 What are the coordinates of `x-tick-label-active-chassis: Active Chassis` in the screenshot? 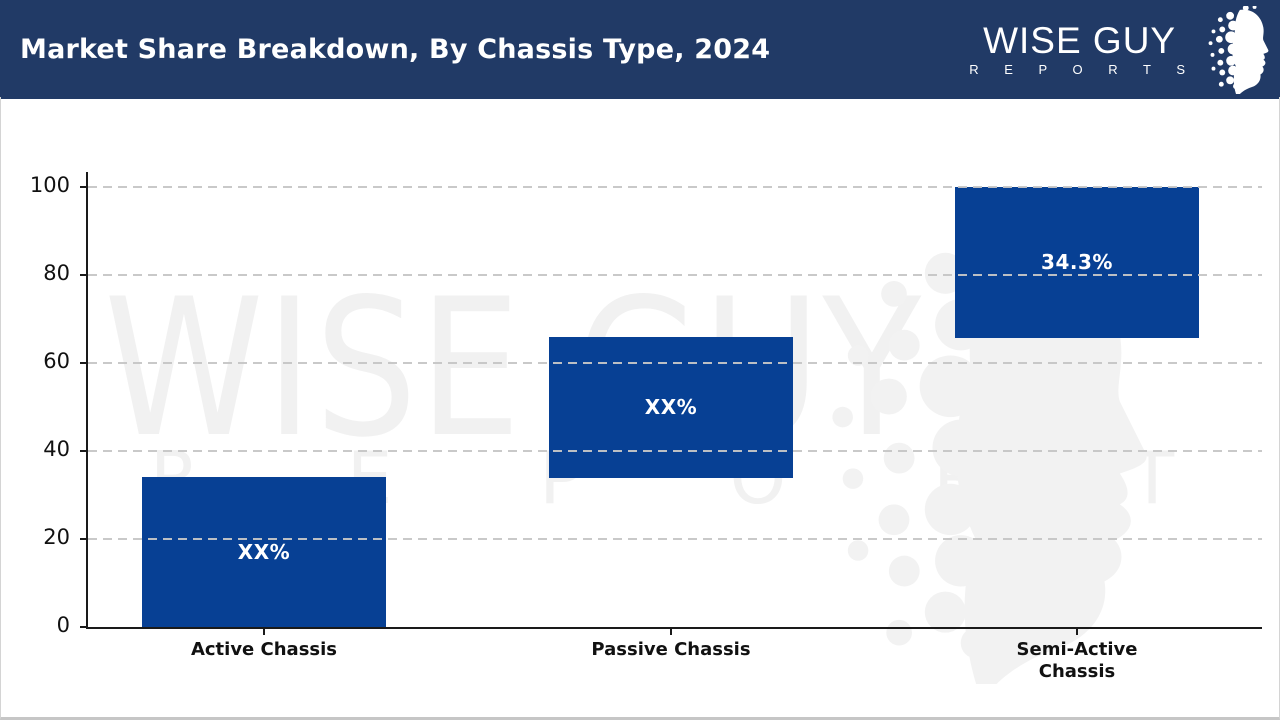 It's located at (264, 649).